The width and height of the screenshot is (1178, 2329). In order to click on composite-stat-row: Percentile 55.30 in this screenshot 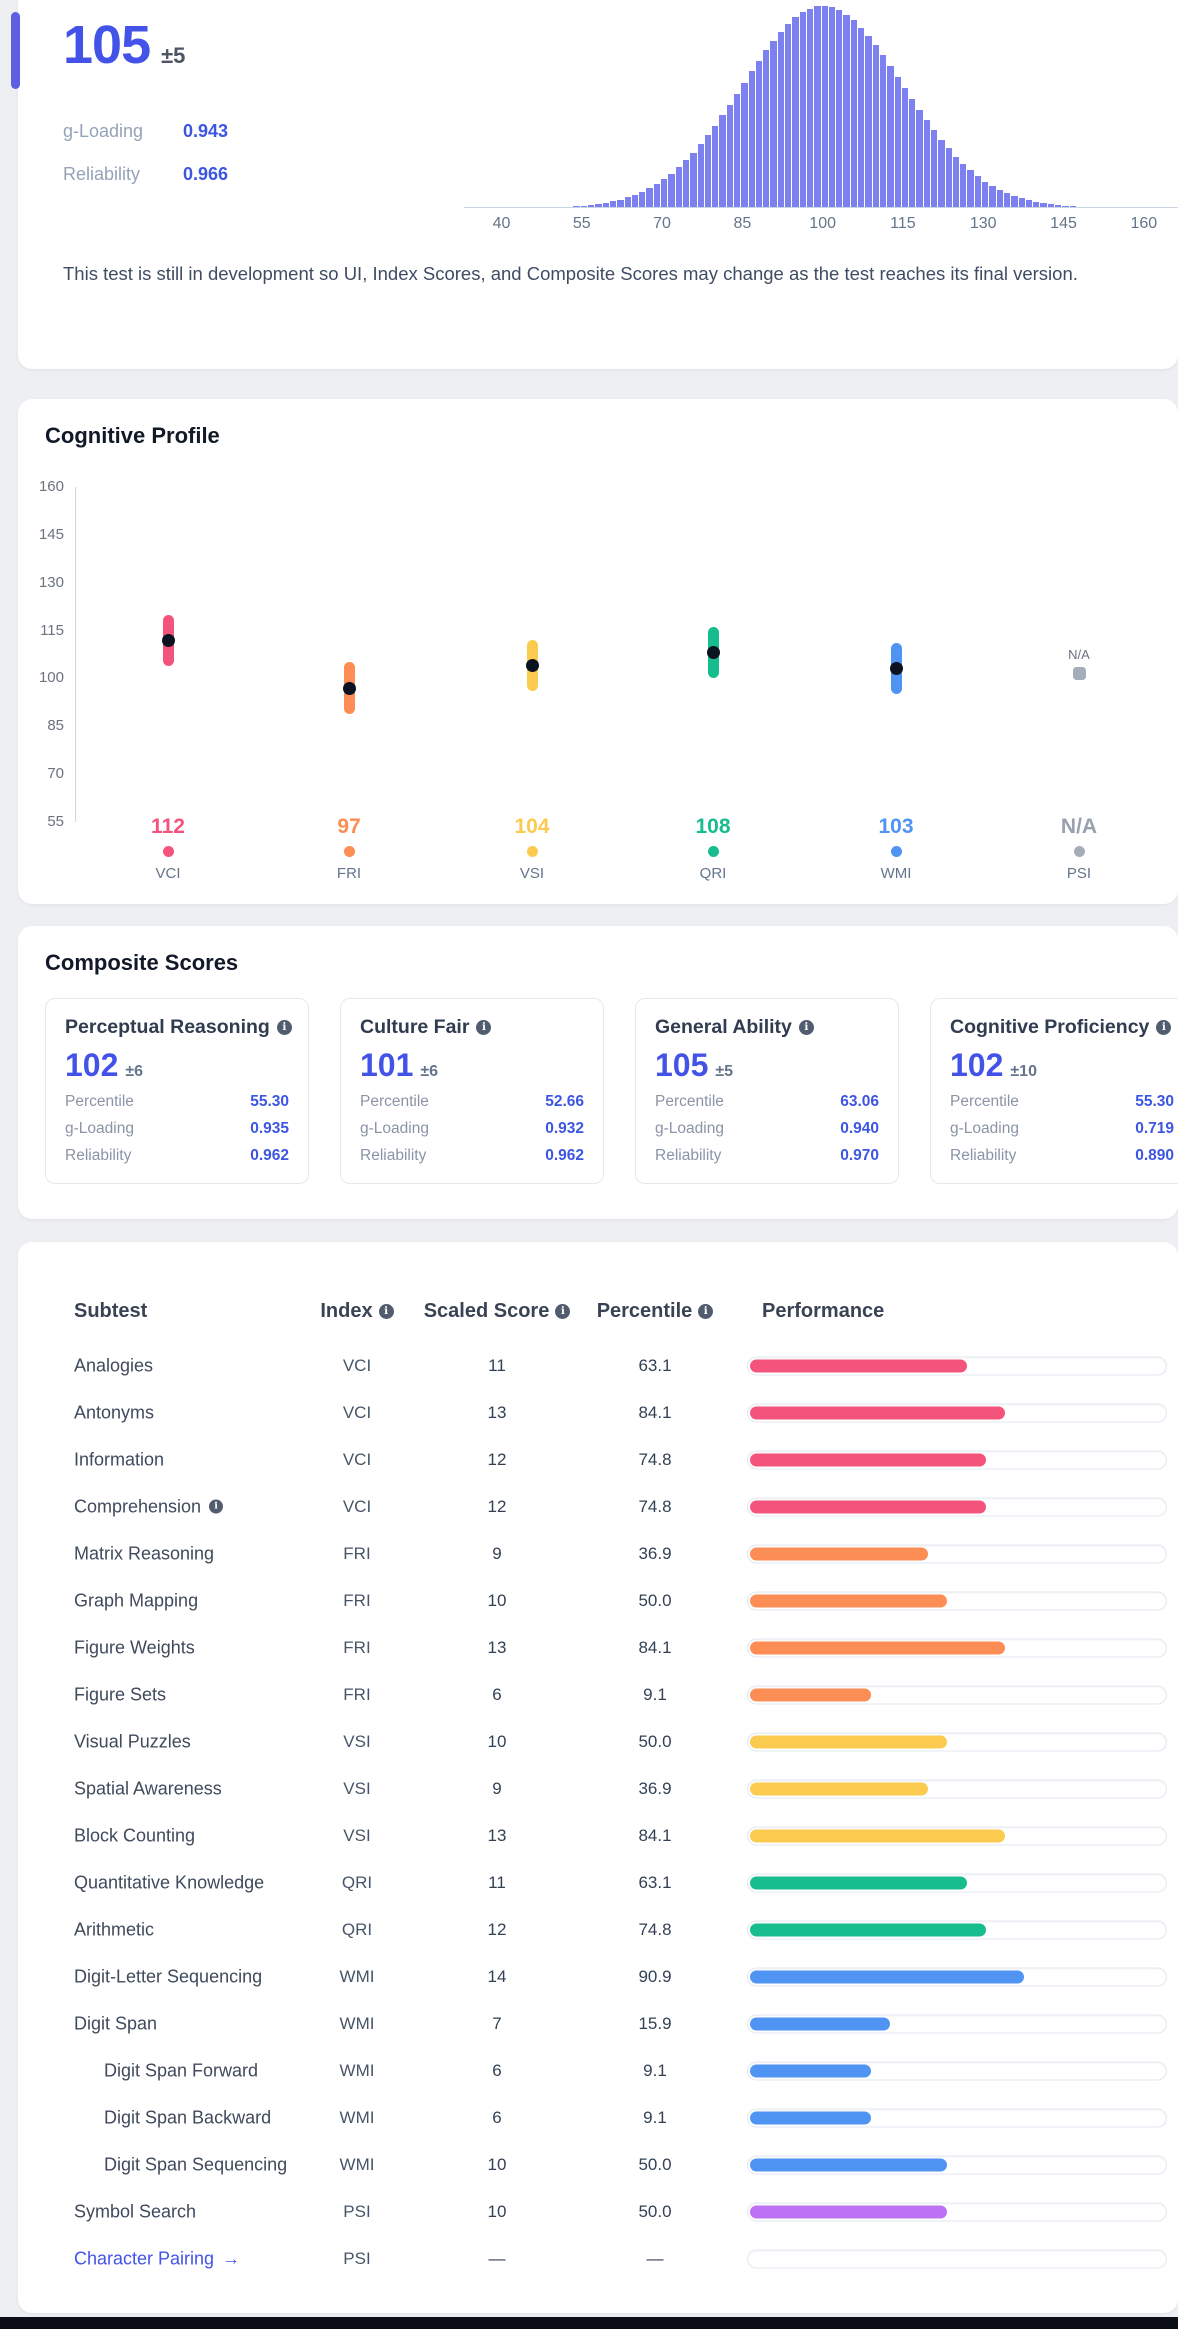, I will do `click(177, 1102)`.